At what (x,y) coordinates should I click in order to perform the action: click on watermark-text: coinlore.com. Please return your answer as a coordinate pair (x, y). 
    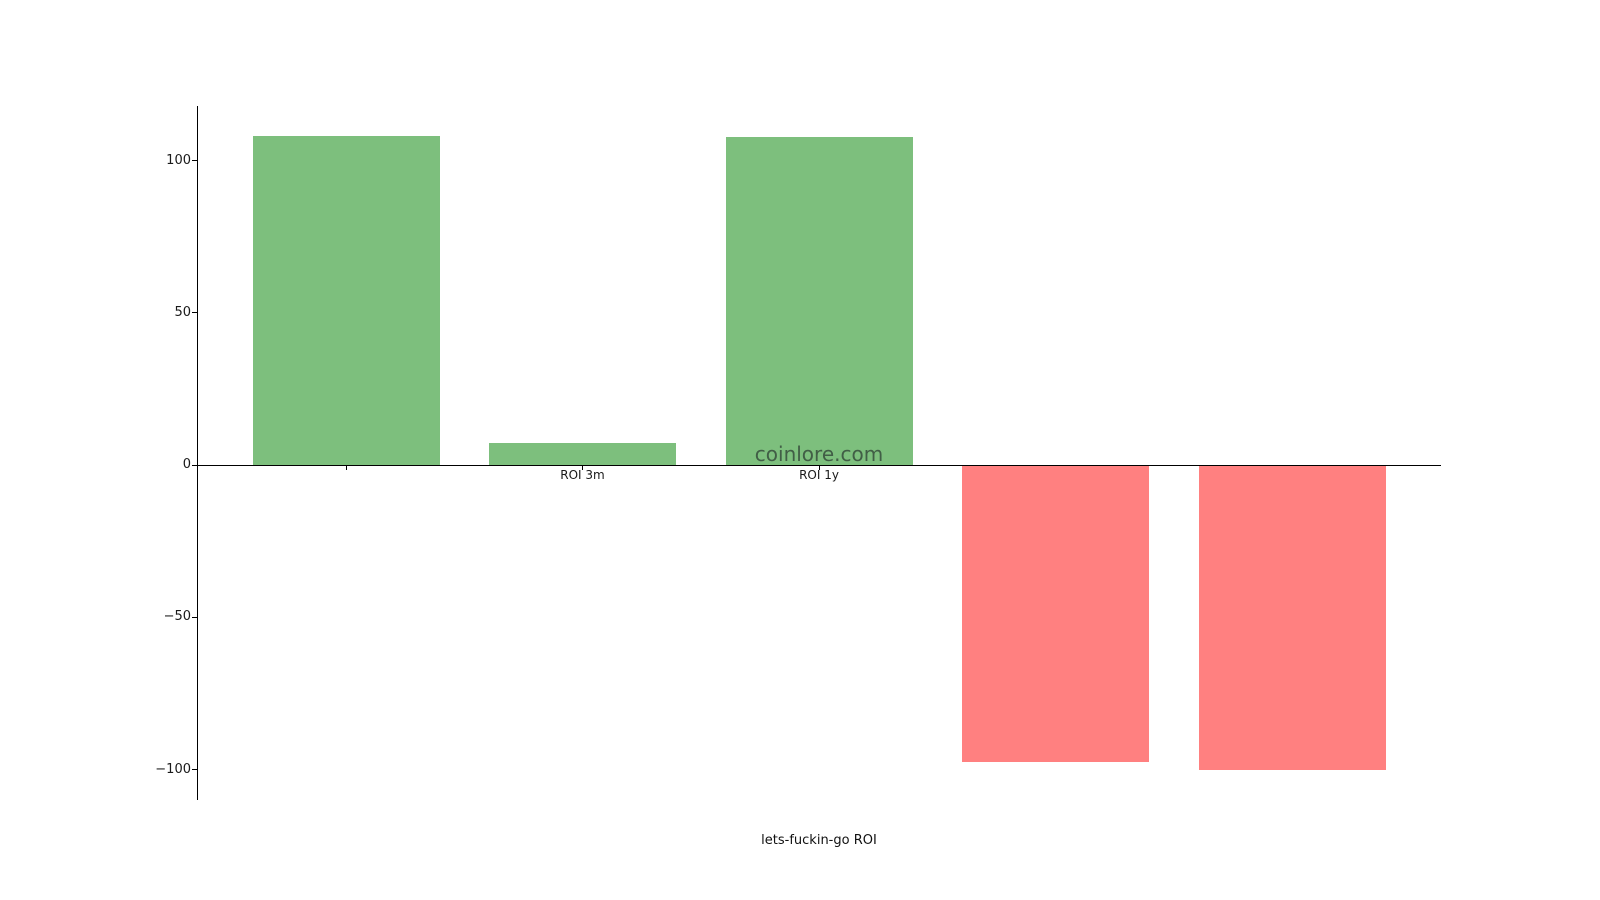
    Looking at the image, I should click on (819, 454).